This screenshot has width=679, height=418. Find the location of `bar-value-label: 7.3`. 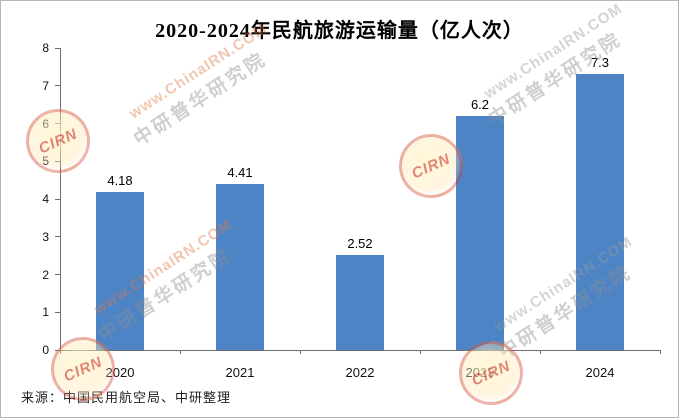

bar-value-label: 7.3 is located at coordinates (600, 63).